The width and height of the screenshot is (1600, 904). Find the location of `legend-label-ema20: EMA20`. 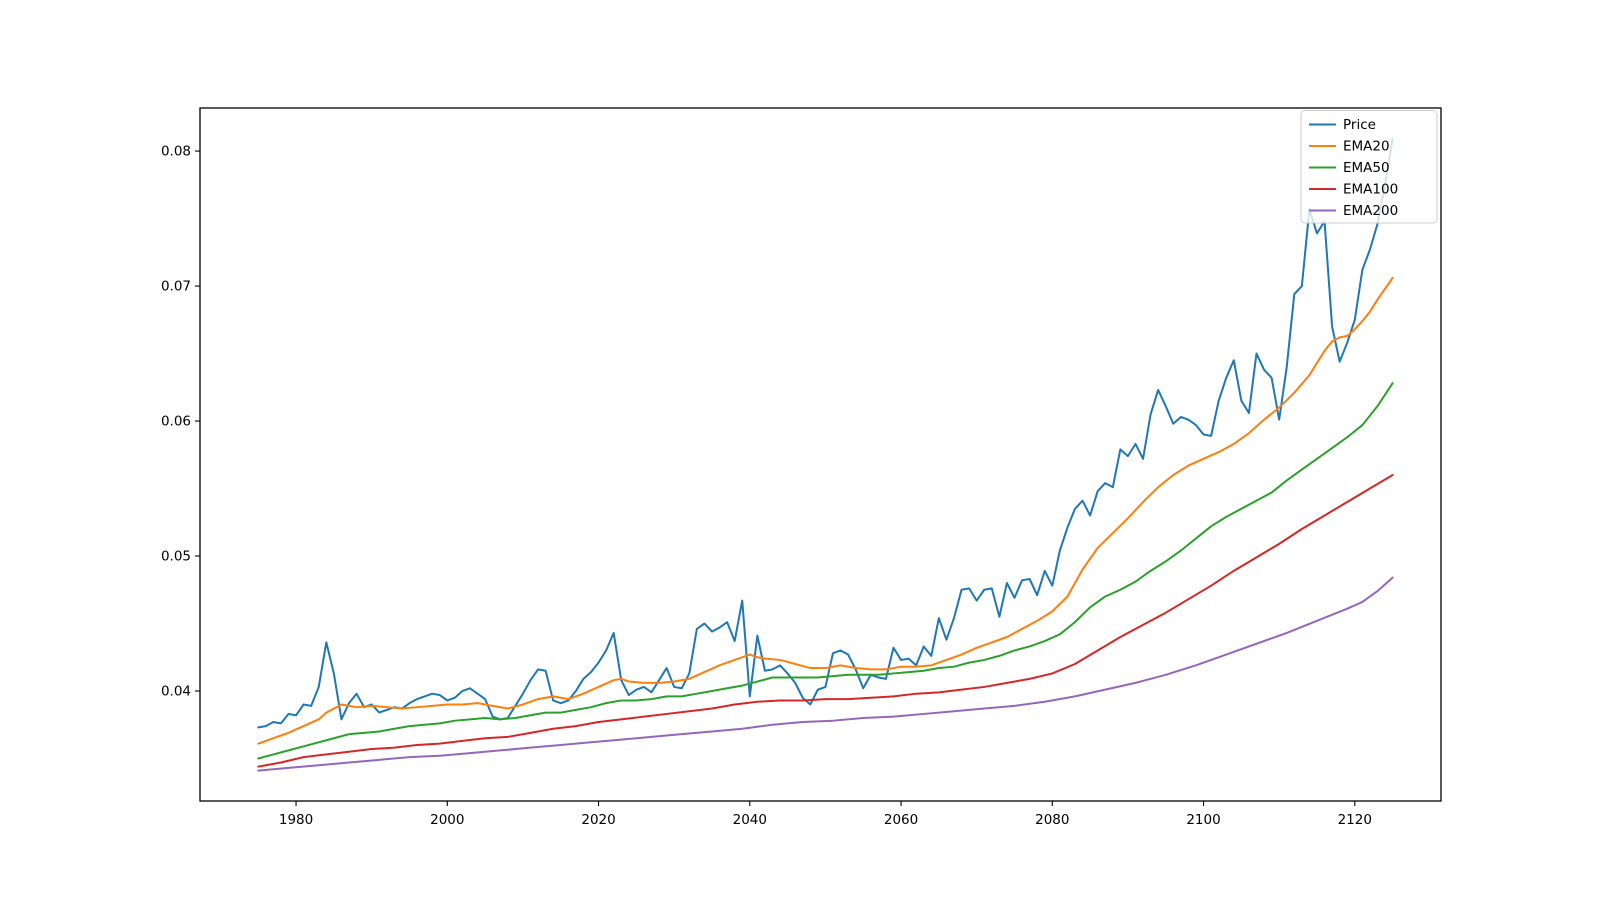

legend-label-ema20: EMA20 is located at coordinates (1366, 147).